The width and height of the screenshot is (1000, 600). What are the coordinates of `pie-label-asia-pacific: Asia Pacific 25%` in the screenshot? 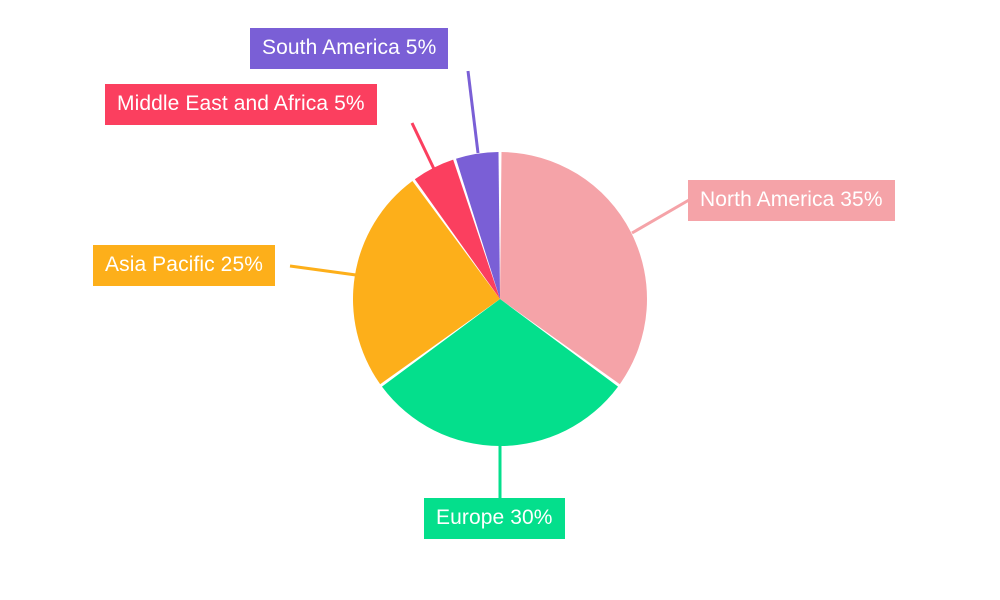 It's located at (184, 265).